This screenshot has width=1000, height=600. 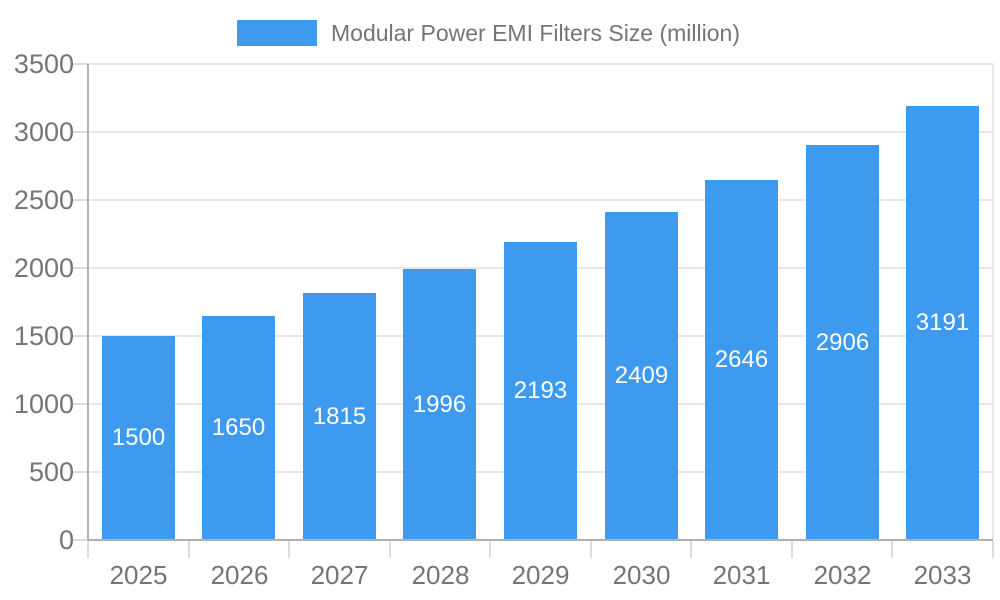 I want to click on y-axis-tick-label: 3500, so click(x=43, y=64).